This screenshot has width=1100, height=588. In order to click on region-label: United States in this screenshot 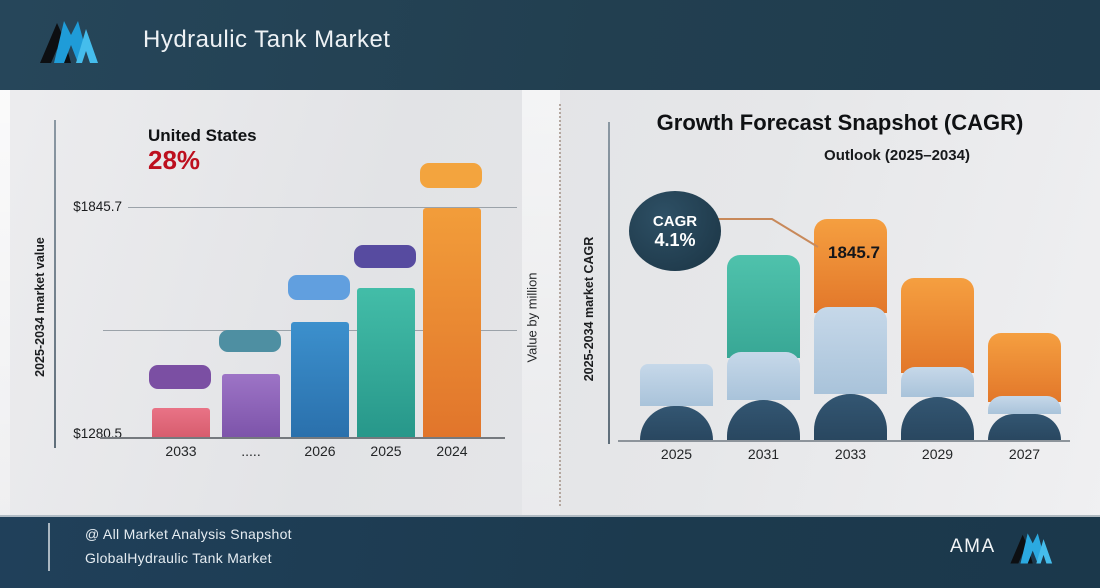, I will do `click(202, 135)`.